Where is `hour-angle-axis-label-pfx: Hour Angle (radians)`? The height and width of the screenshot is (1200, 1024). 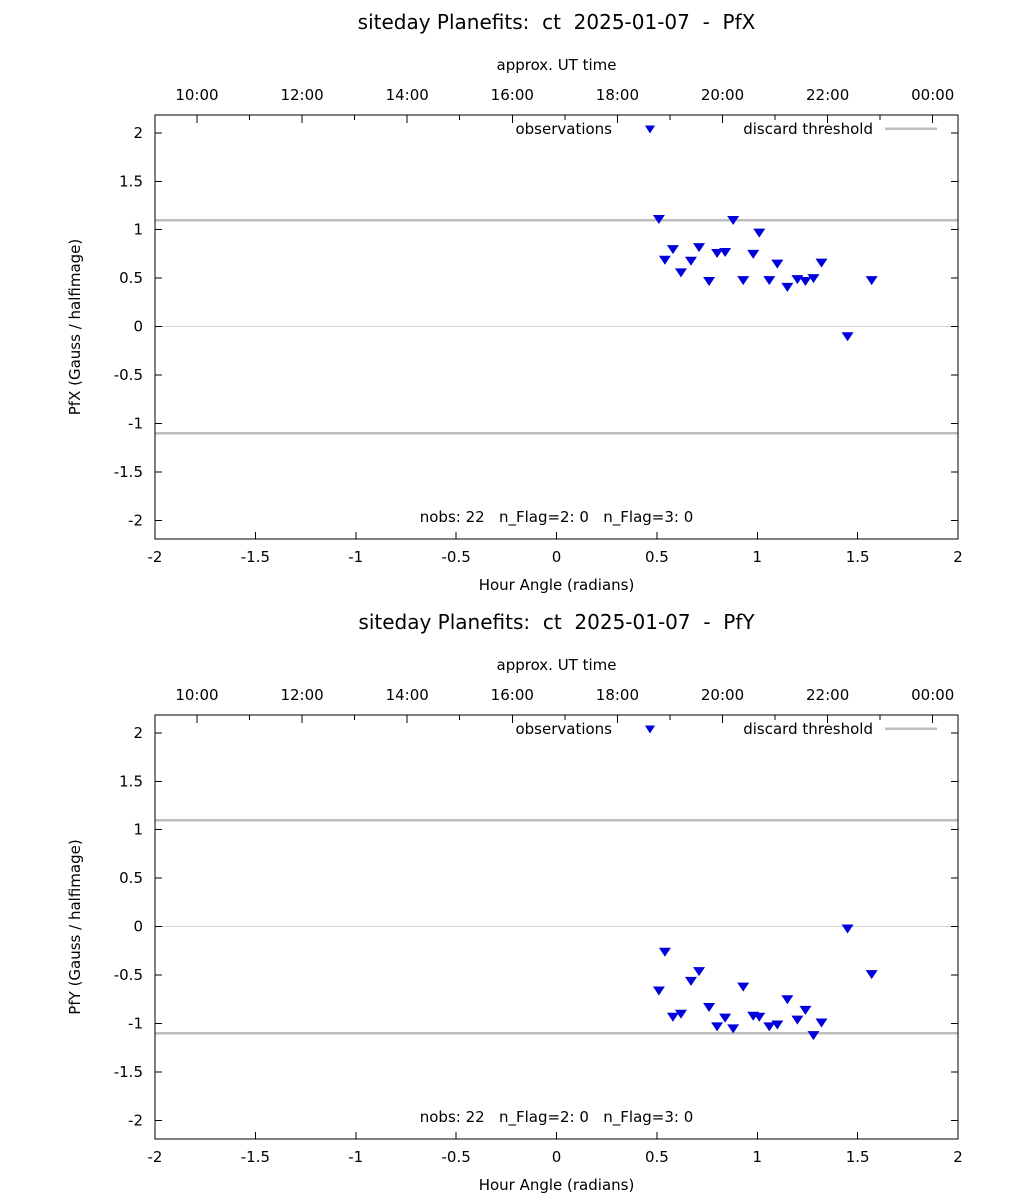 hour-angle-axis-label-pfx: Hour Angle (radians) is located at coordinates (556, 585).